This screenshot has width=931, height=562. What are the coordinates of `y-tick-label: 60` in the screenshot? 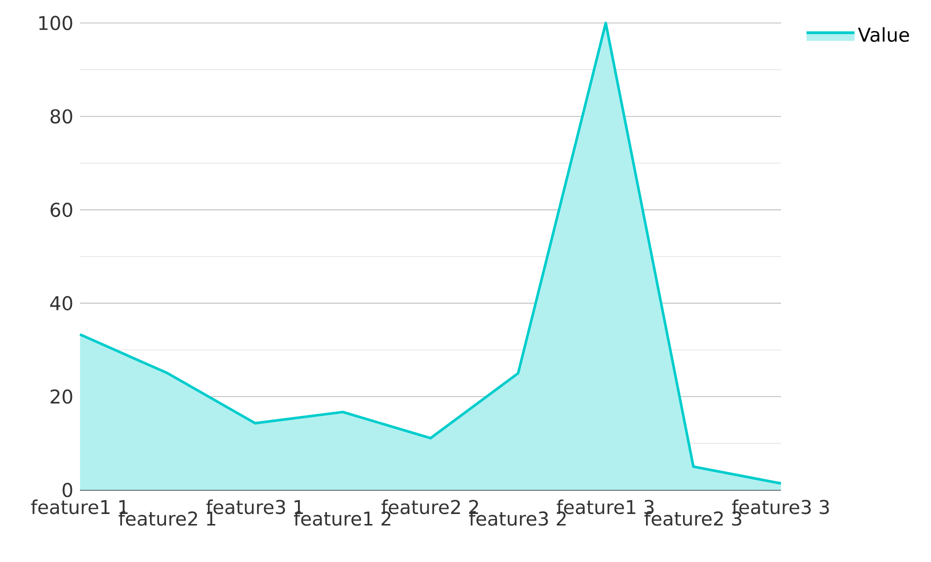 It's located at (61, 209).